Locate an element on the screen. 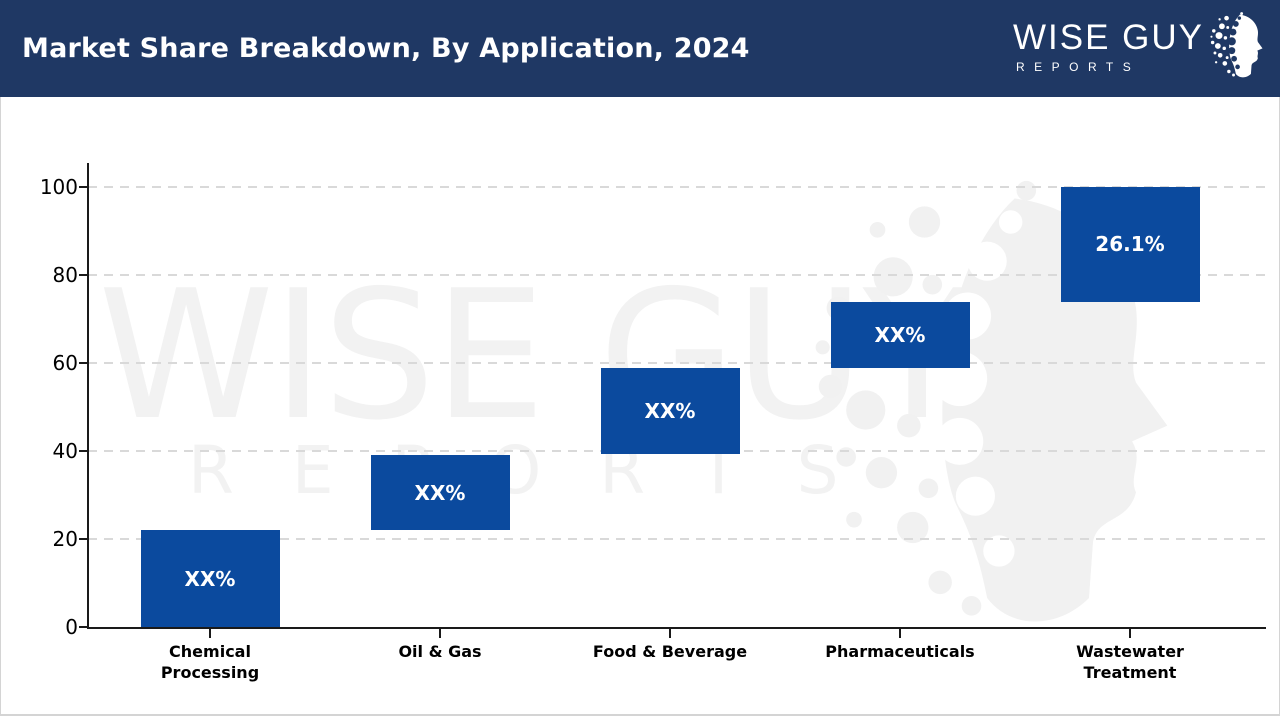  bar-food-beverage: XX% is located at coordinates (670, 411).